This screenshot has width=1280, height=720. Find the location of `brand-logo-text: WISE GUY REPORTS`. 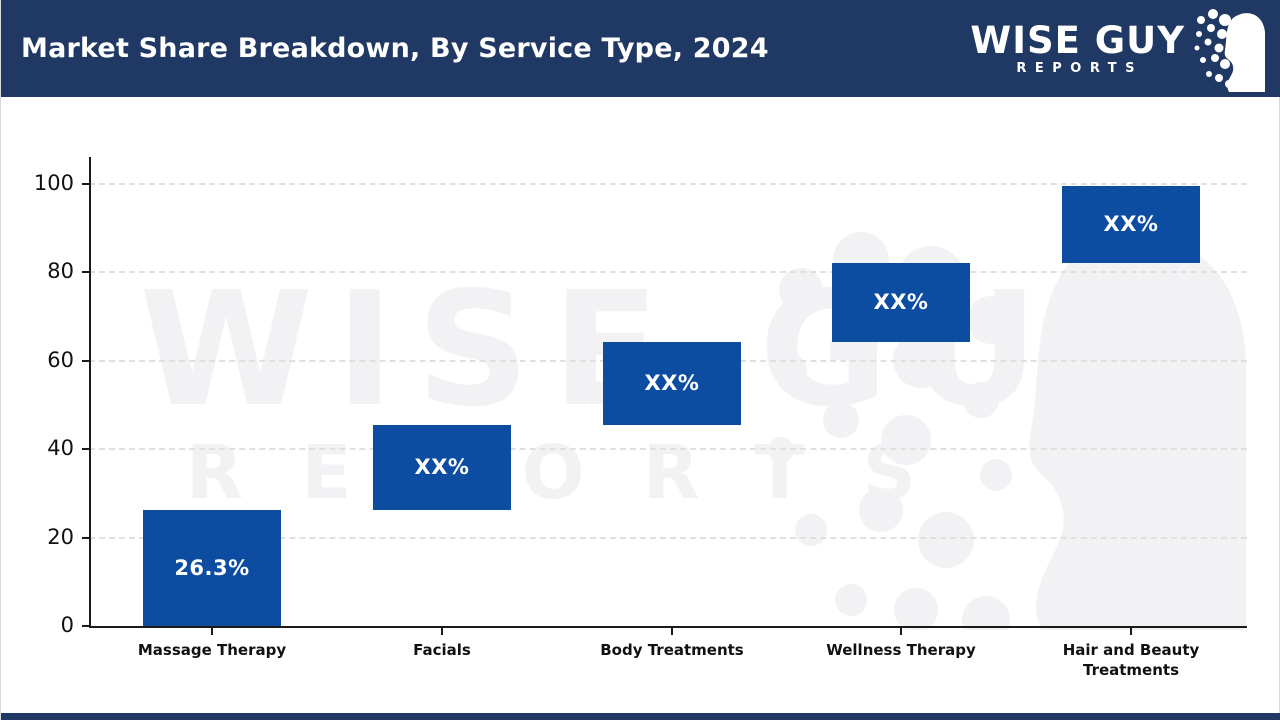

brand-logo-text: WISE GUY REPORTS is located at coordinates (1077, 48).